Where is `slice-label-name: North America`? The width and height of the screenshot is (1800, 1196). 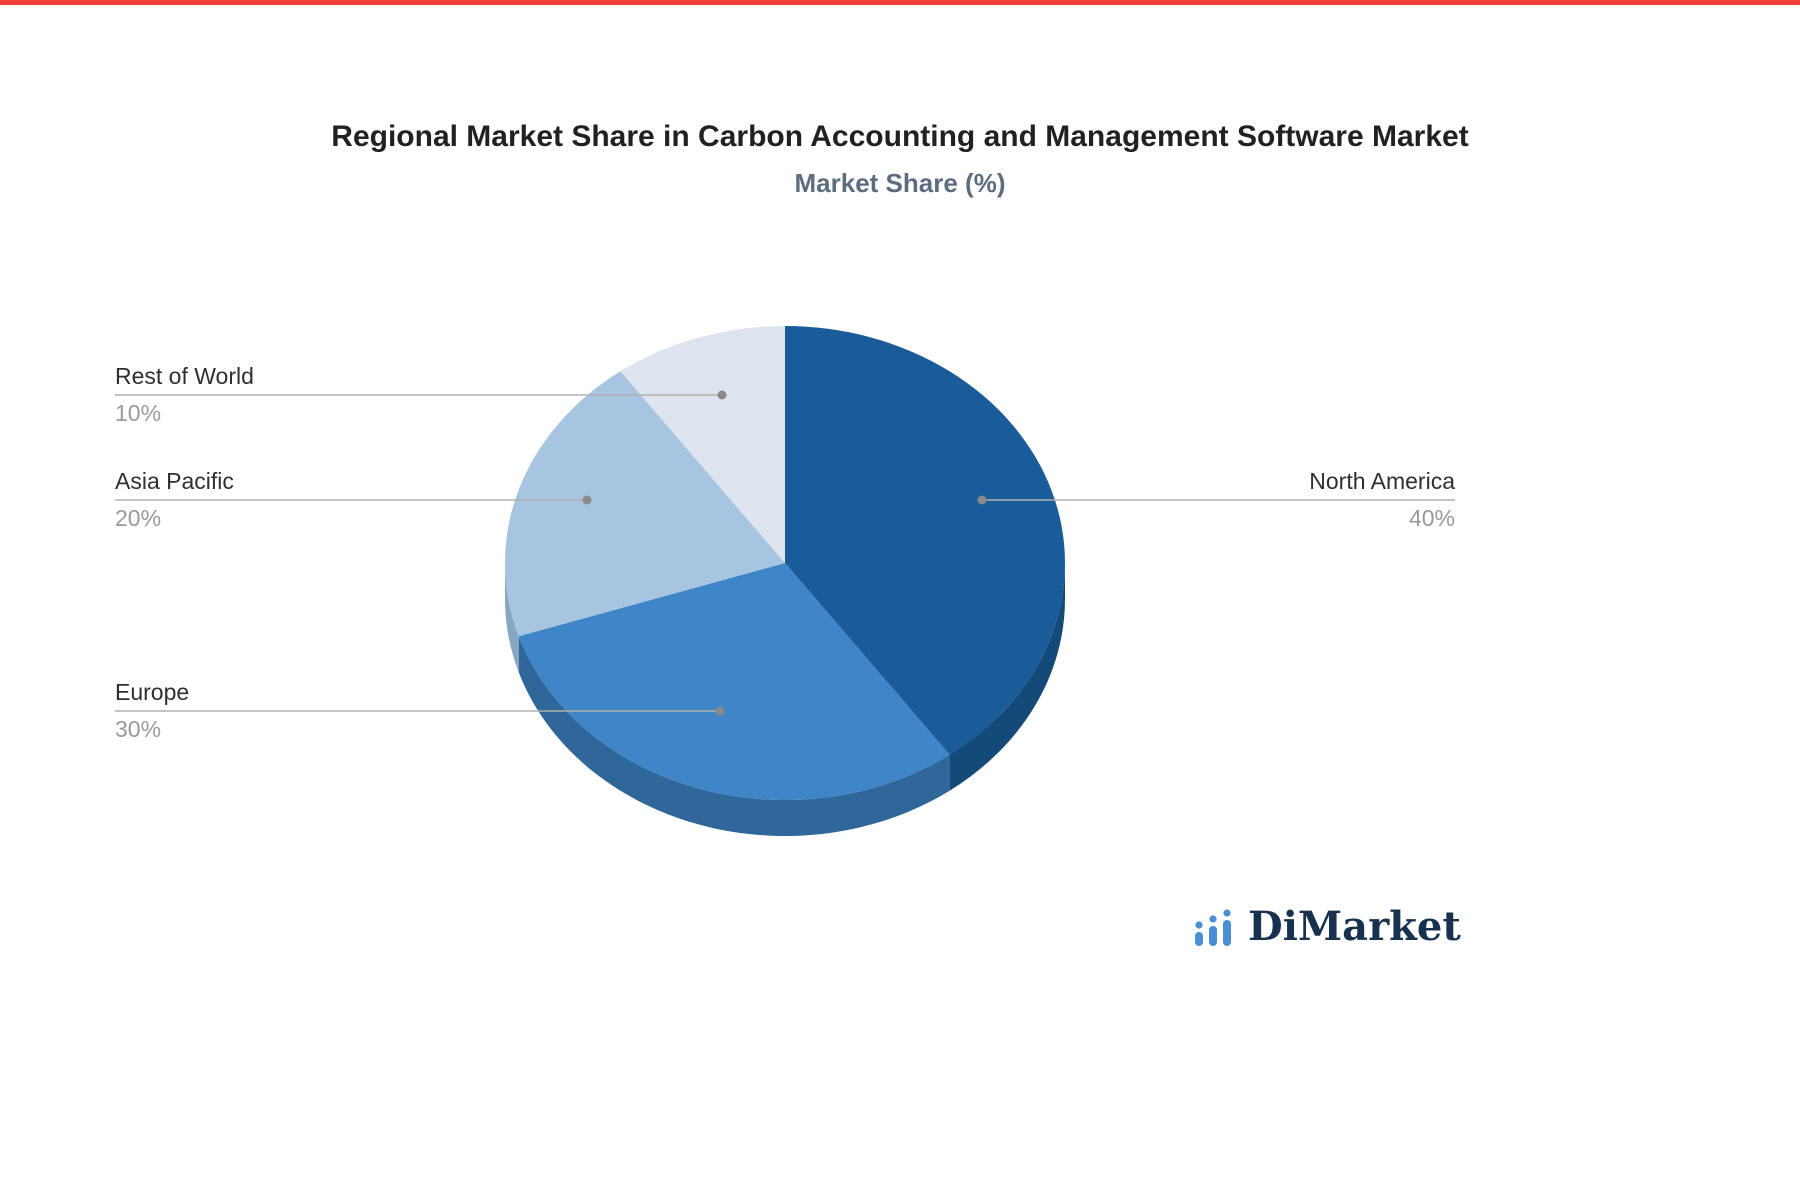 slice-label-name: North America is located at coordinates (1382, 481).